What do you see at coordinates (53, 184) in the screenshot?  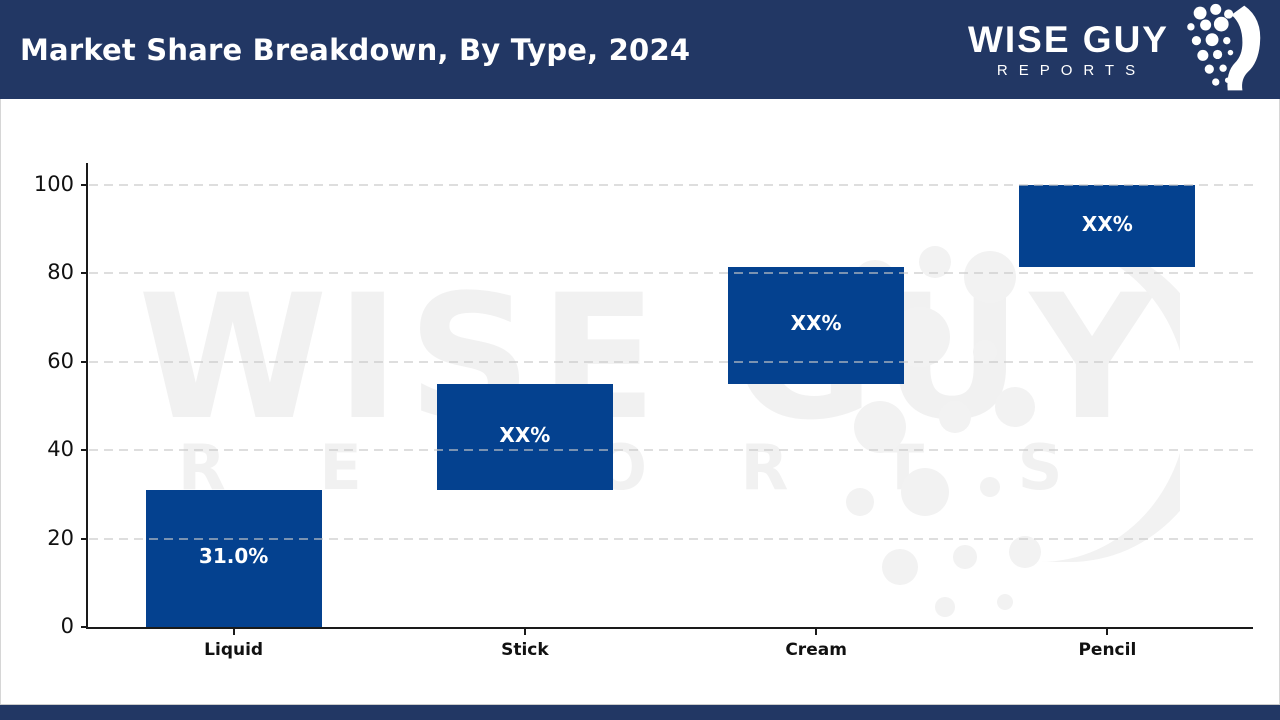 I see `y-tick-label: 100` at bounding box center [53, 184].